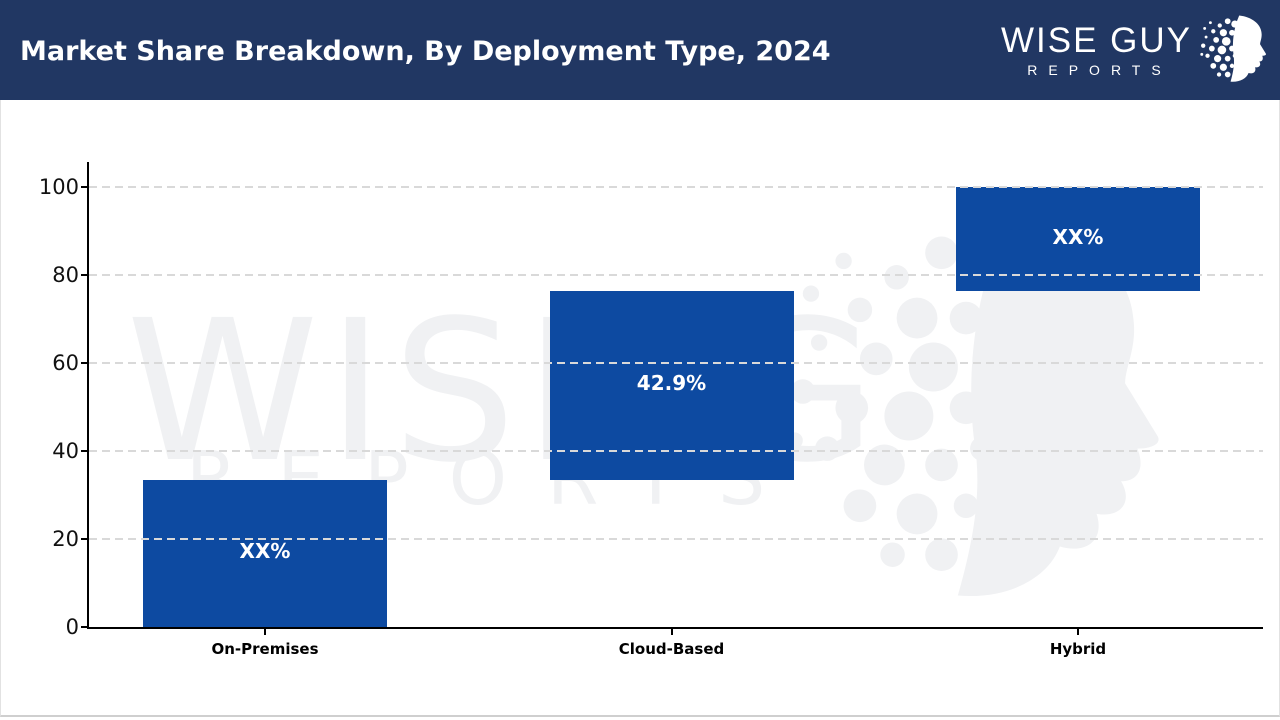  What do you see at coordinates (65, 275) in the screenshot?
I see `y-axis-tick-label: 80` at bounding box center [65, 275].